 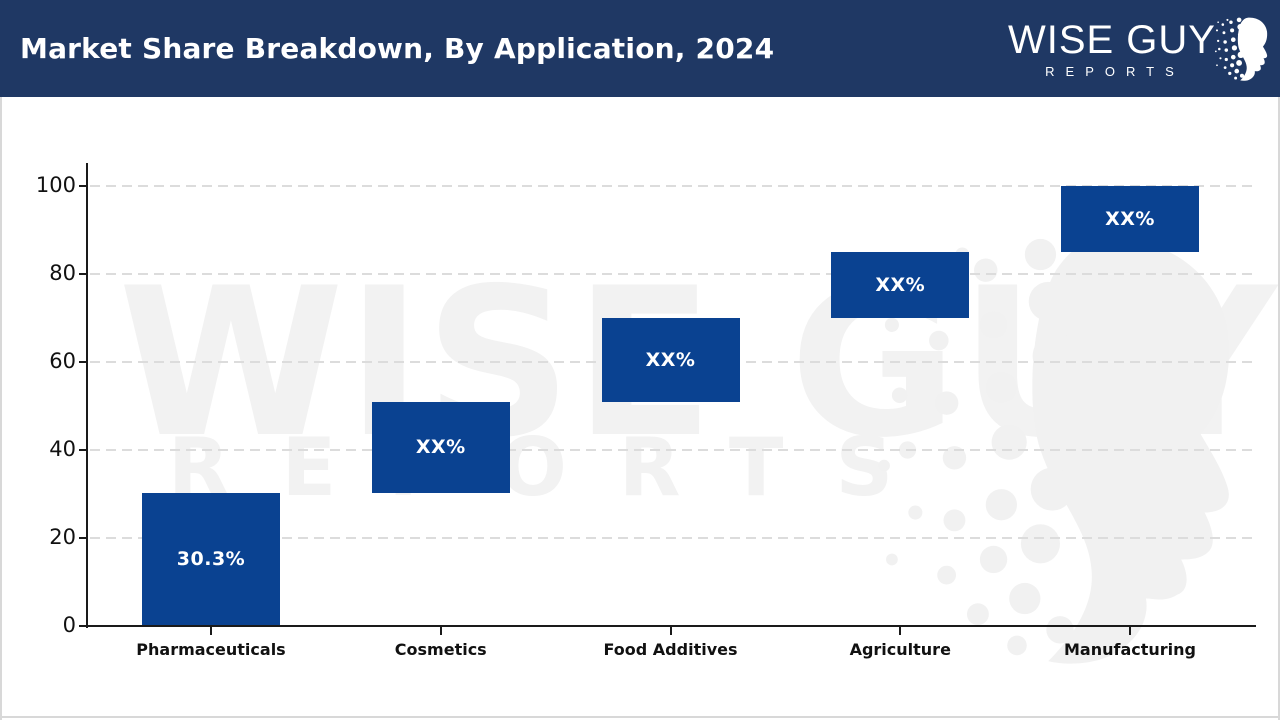 What do you see at coordinates (671, 626) in the screenshot?
I see `x-axis-line` at bounding box center [671, 626].